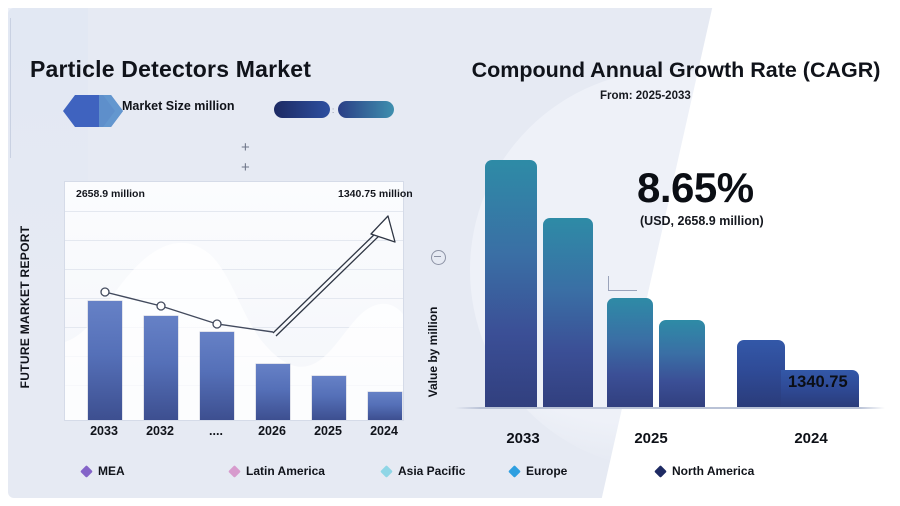 The height and width of the screenshot is (506, 900). Describe the element at coordinates (302, 109) in the screenshot. I see `decoration-pill-left` at that location.